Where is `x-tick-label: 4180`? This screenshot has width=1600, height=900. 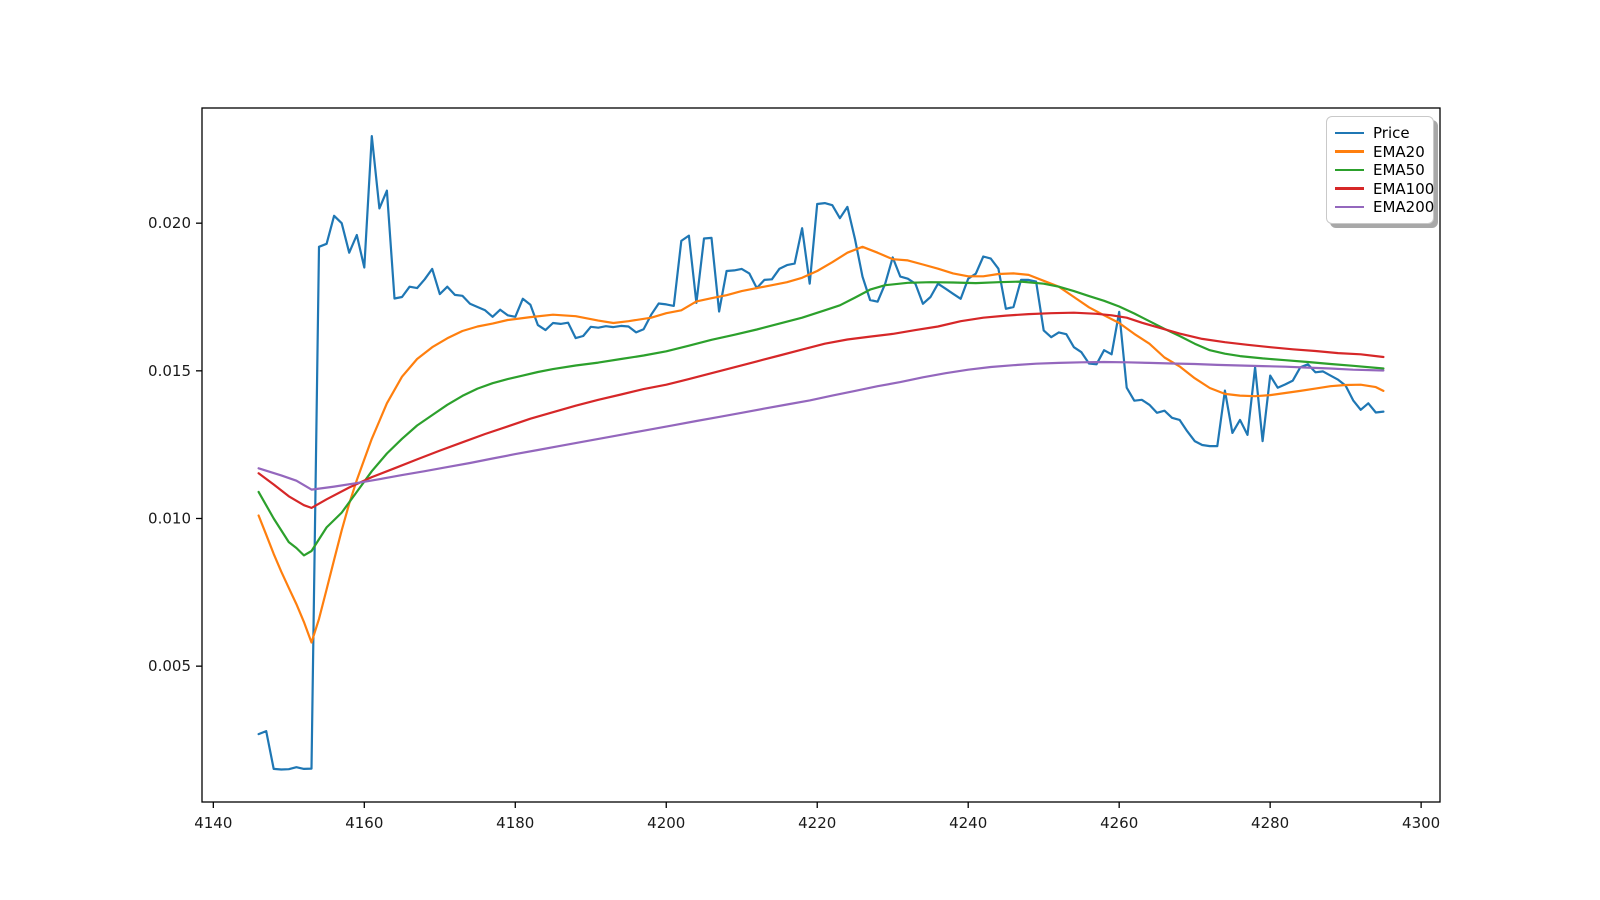 x-tick-label: 4180 is located at coordinates (515, 823).